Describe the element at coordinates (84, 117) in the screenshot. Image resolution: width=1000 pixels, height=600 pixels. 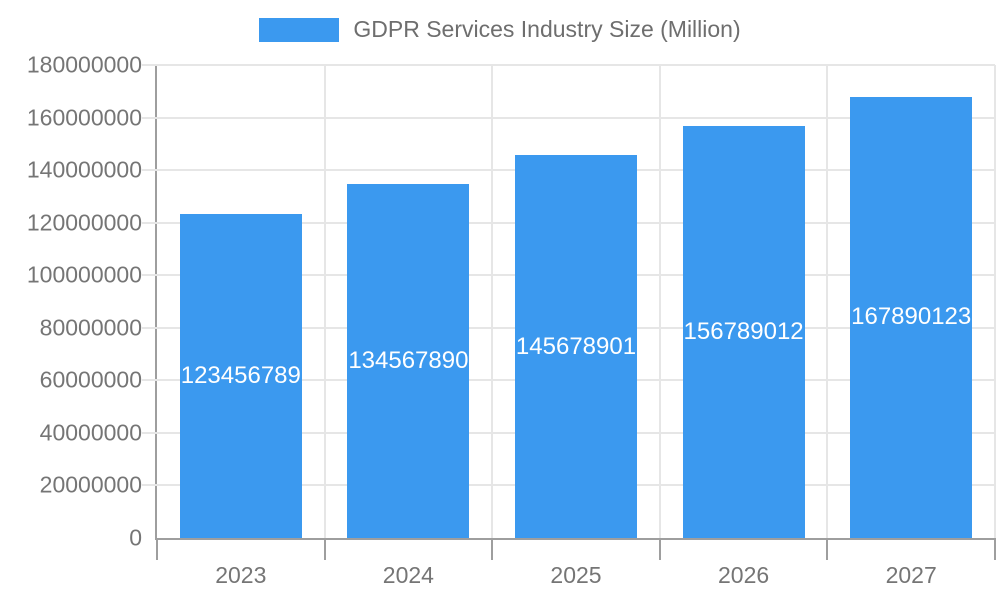
I see `y-axis-tick-label: 160000000` at that location.